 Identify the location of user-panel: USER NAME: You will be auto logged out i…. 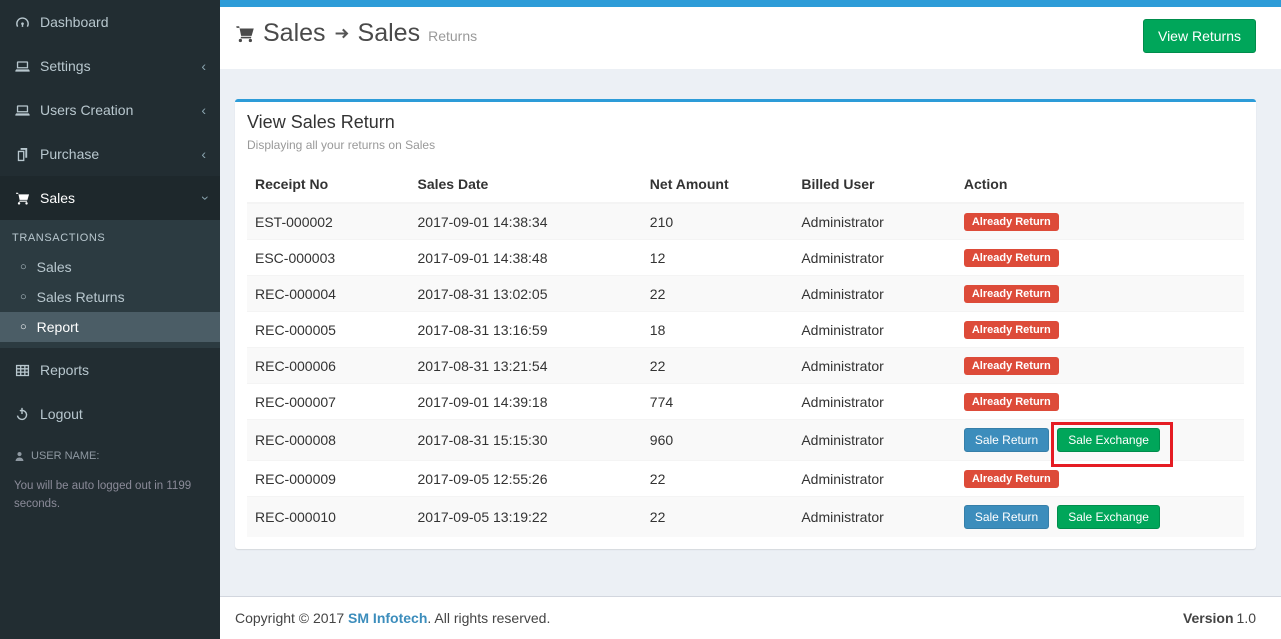
(110, 475).